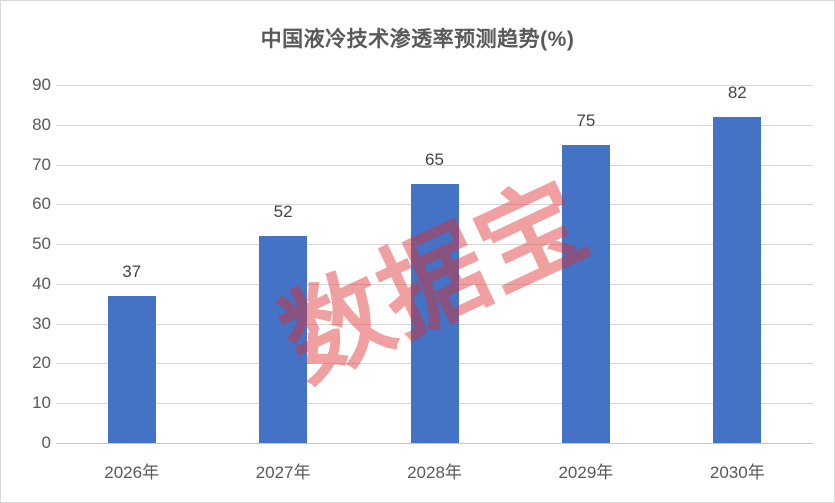  What do you see at coordinates (41, 124) in the screenshot?
I see `y-tick-label: 80` at bounding box center [41, 124].